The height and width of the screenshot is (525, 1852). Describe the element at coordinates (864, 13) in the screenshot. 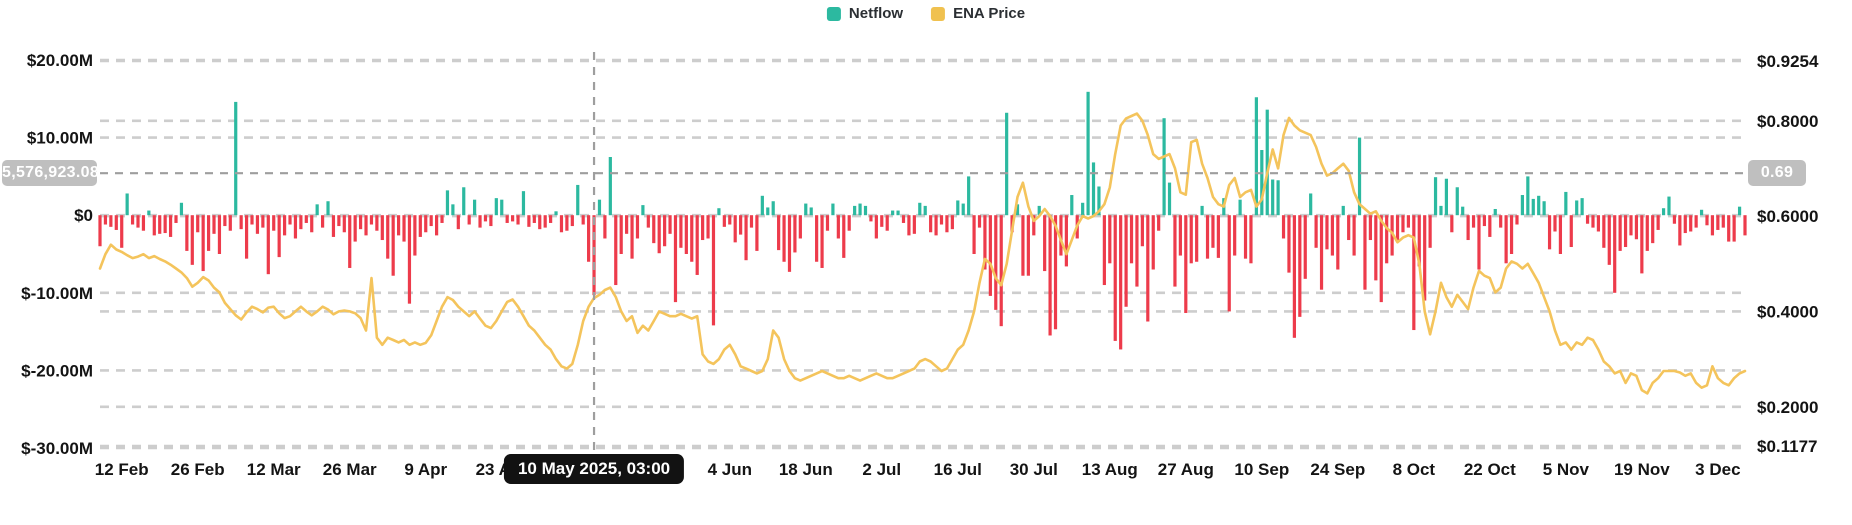

I see `legend-item-netflow: Netflow` at that location.